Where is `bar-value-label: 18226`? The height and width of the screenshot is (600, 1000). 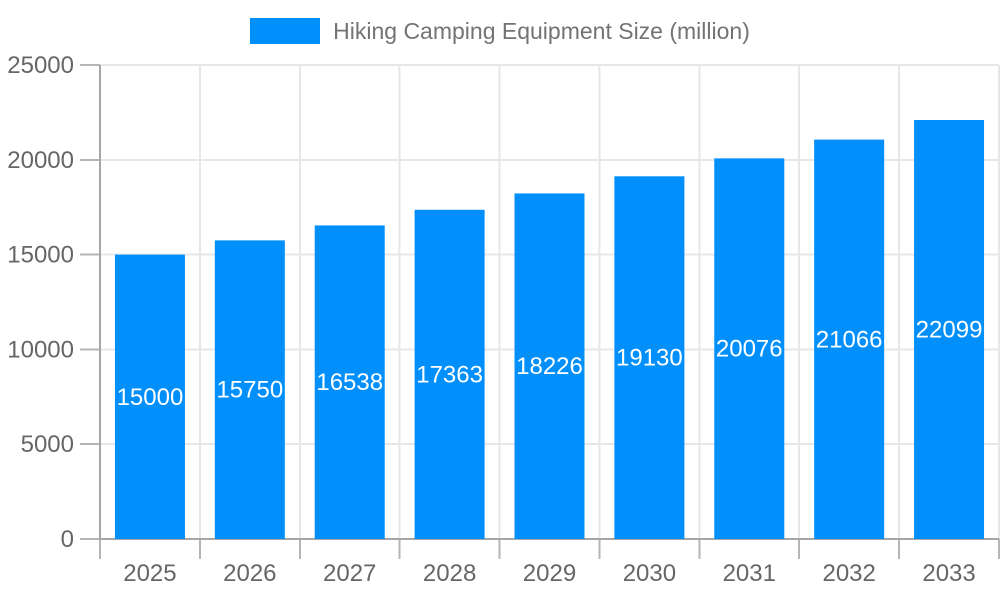
bar-value-label: 18226 is located at coordinates (549, 366).